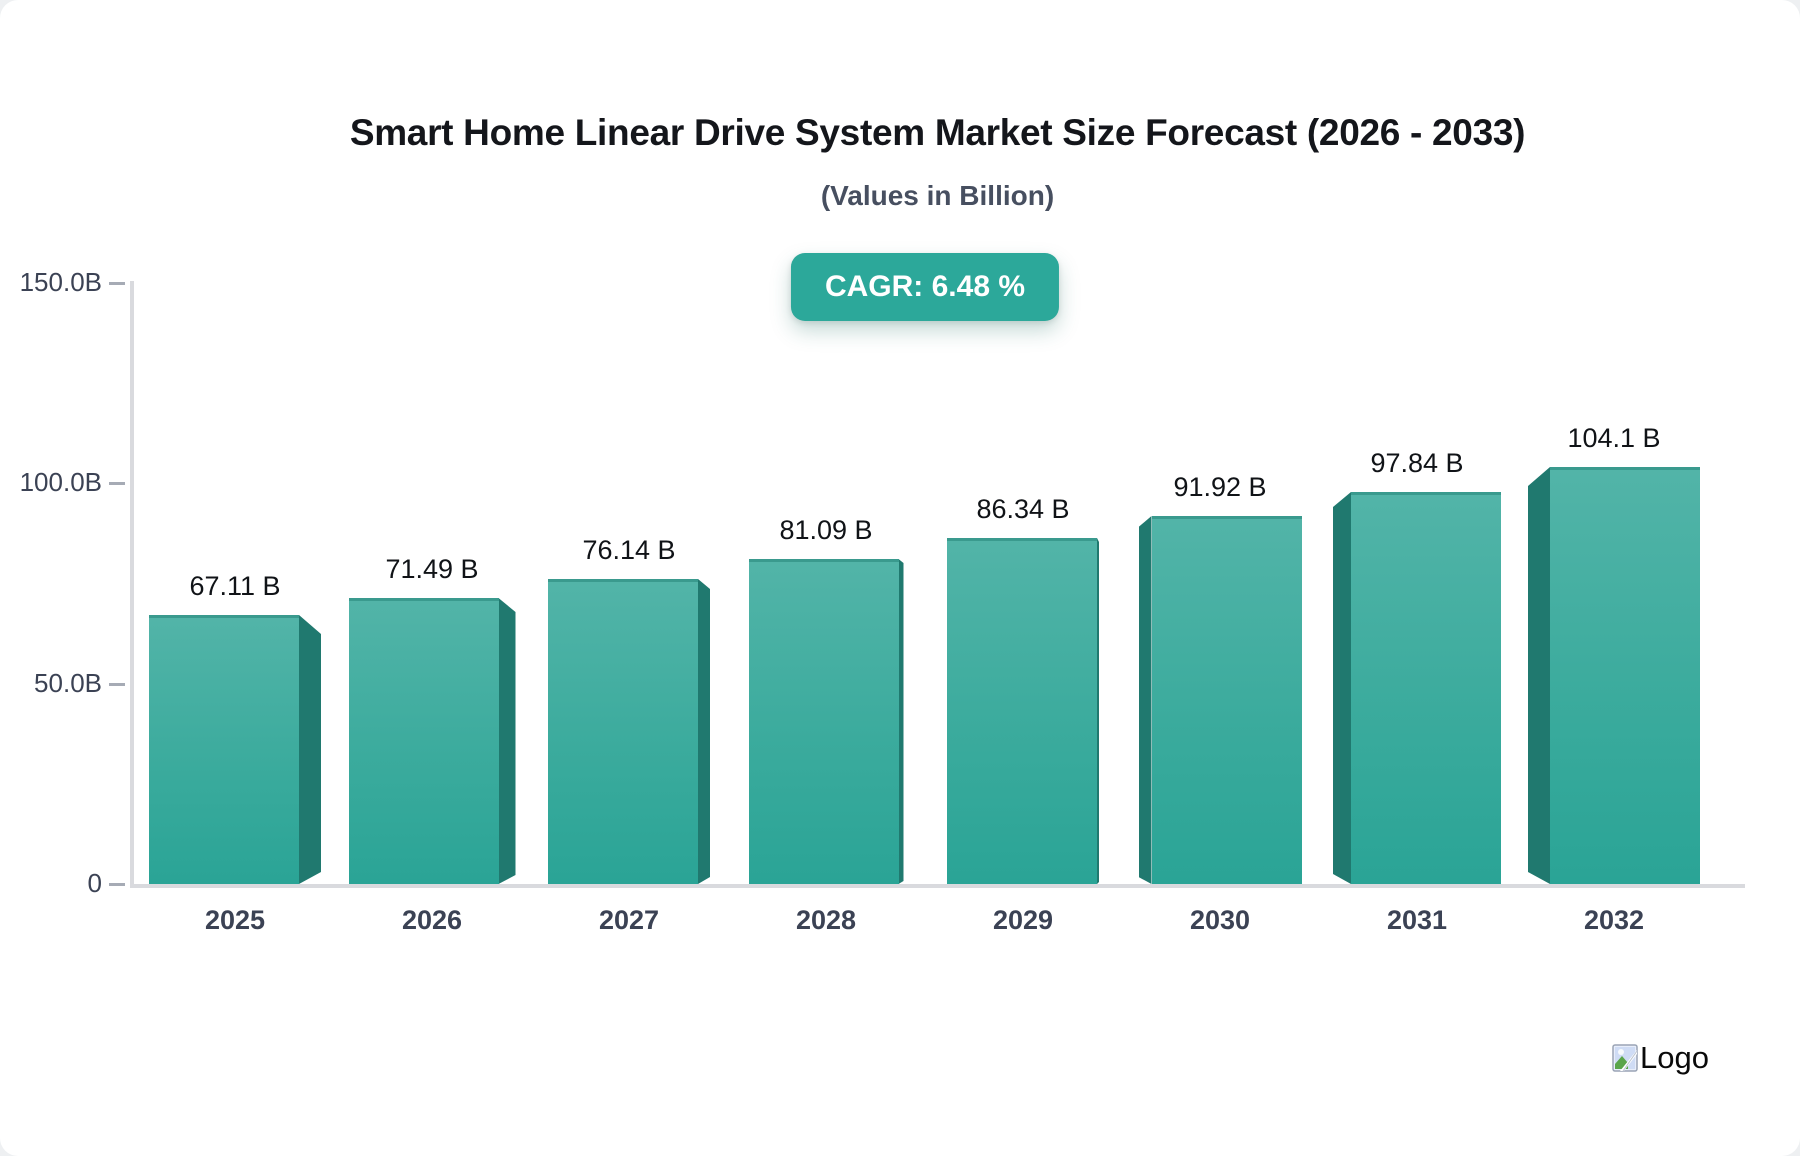 The image size is (1800, 1156). I want to click on y-tick-label: 0, so click(94, 883).